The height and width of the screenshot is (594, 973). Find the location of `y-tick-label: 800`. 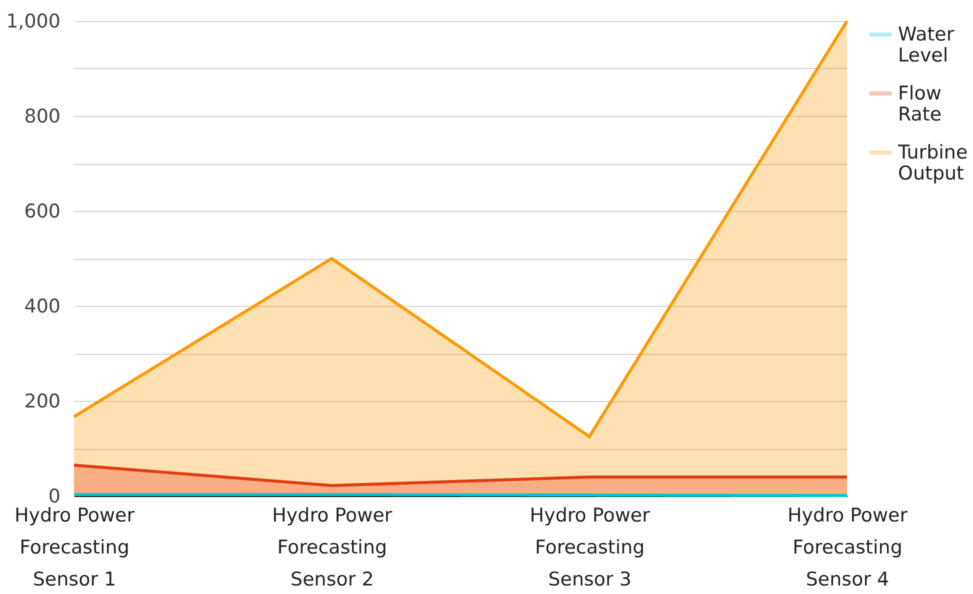

y-tick-label: 800 is located at coordinates (42, 117).